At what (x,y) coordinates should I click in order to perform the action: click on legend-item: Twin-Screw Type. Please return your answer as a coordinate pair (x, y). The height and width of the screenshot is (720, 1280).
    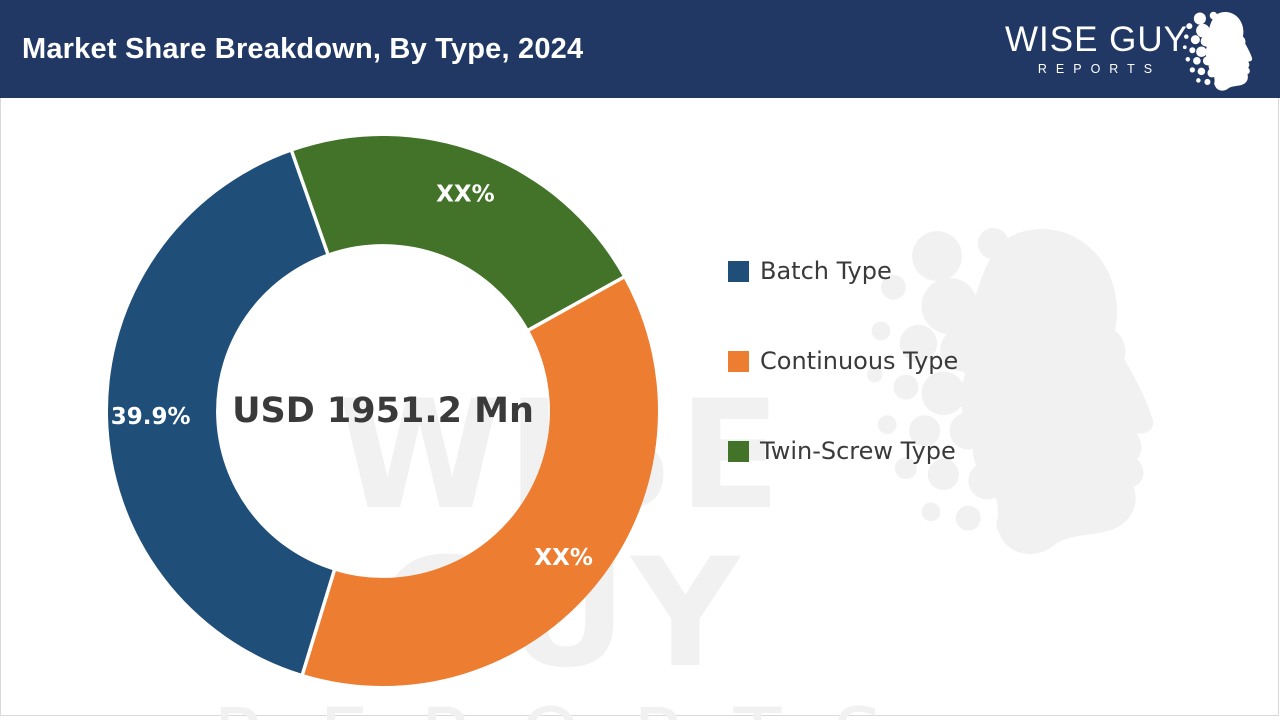
    Looking at the image, I should click on (843, 451).